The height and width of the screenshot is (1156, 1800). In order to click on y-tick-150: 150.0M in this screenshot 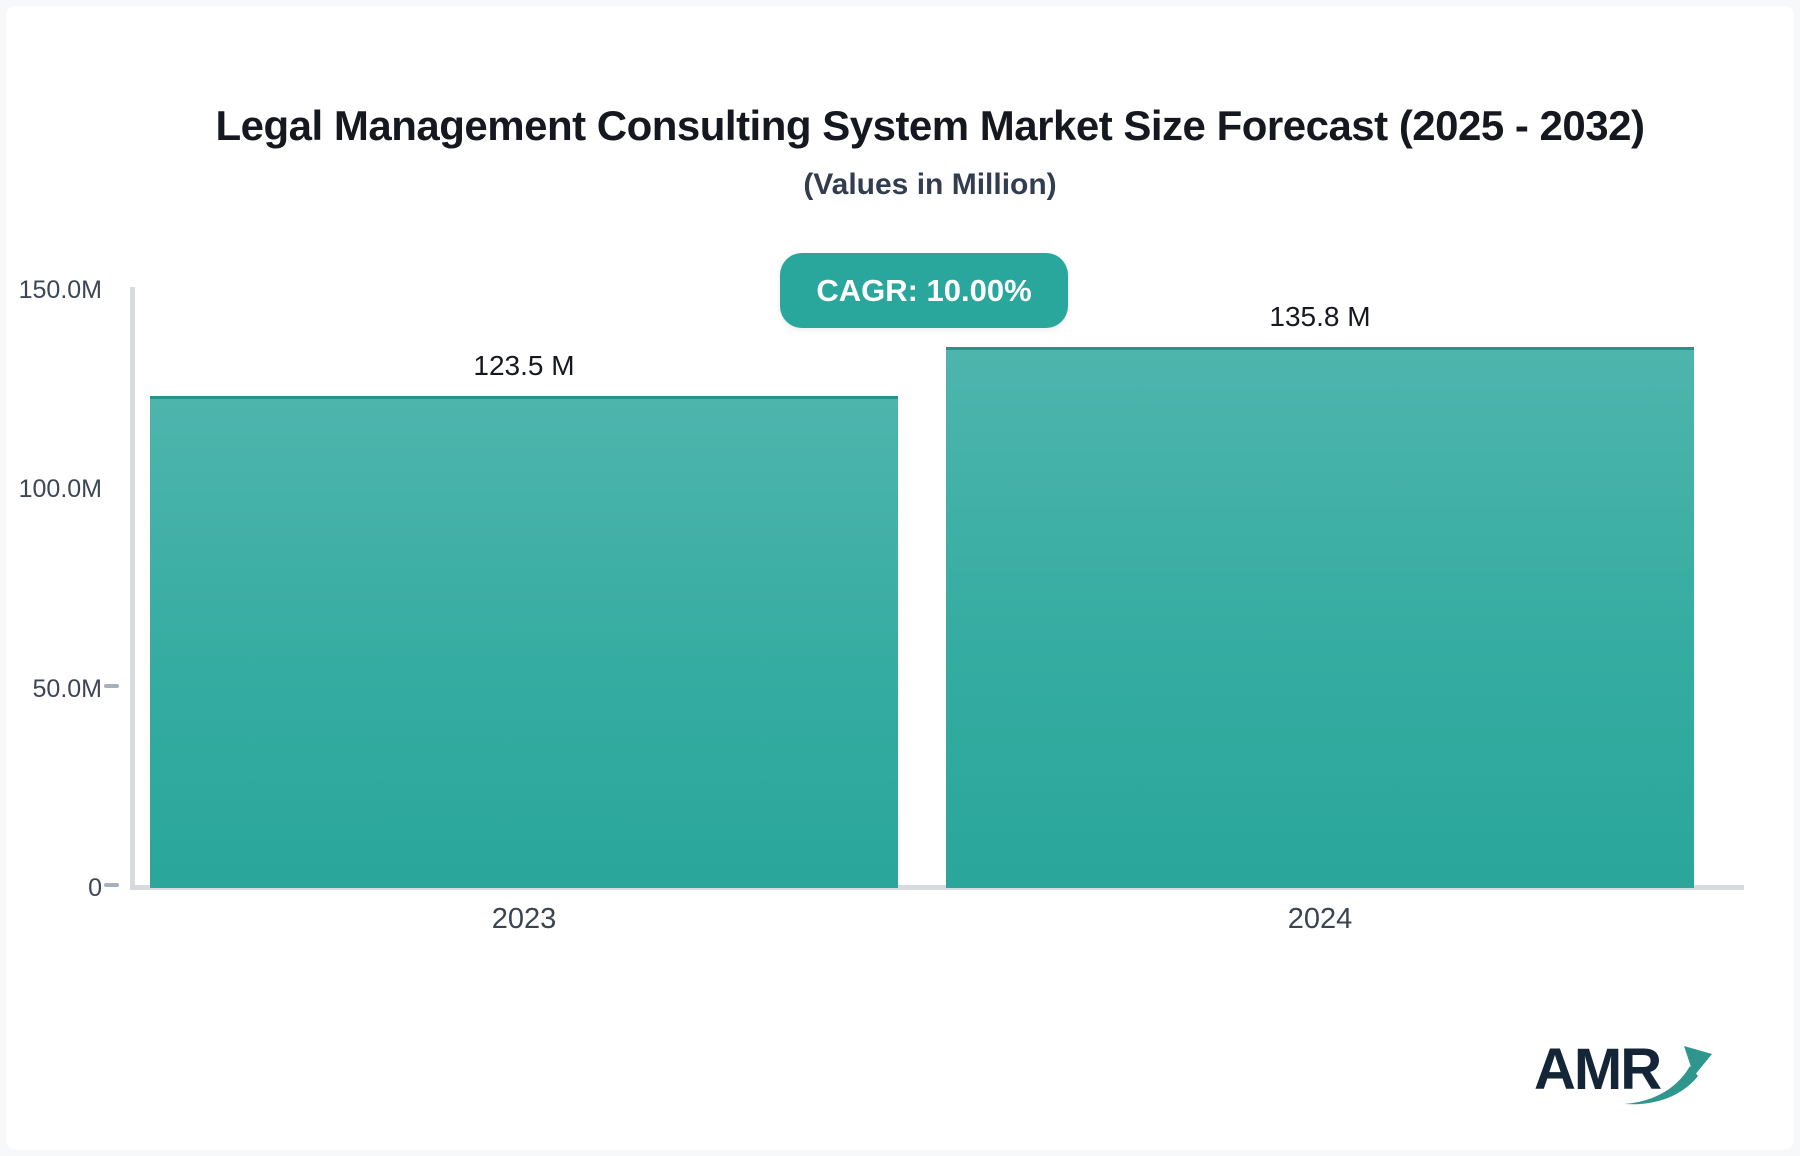, I will do `click(60, 290)`.